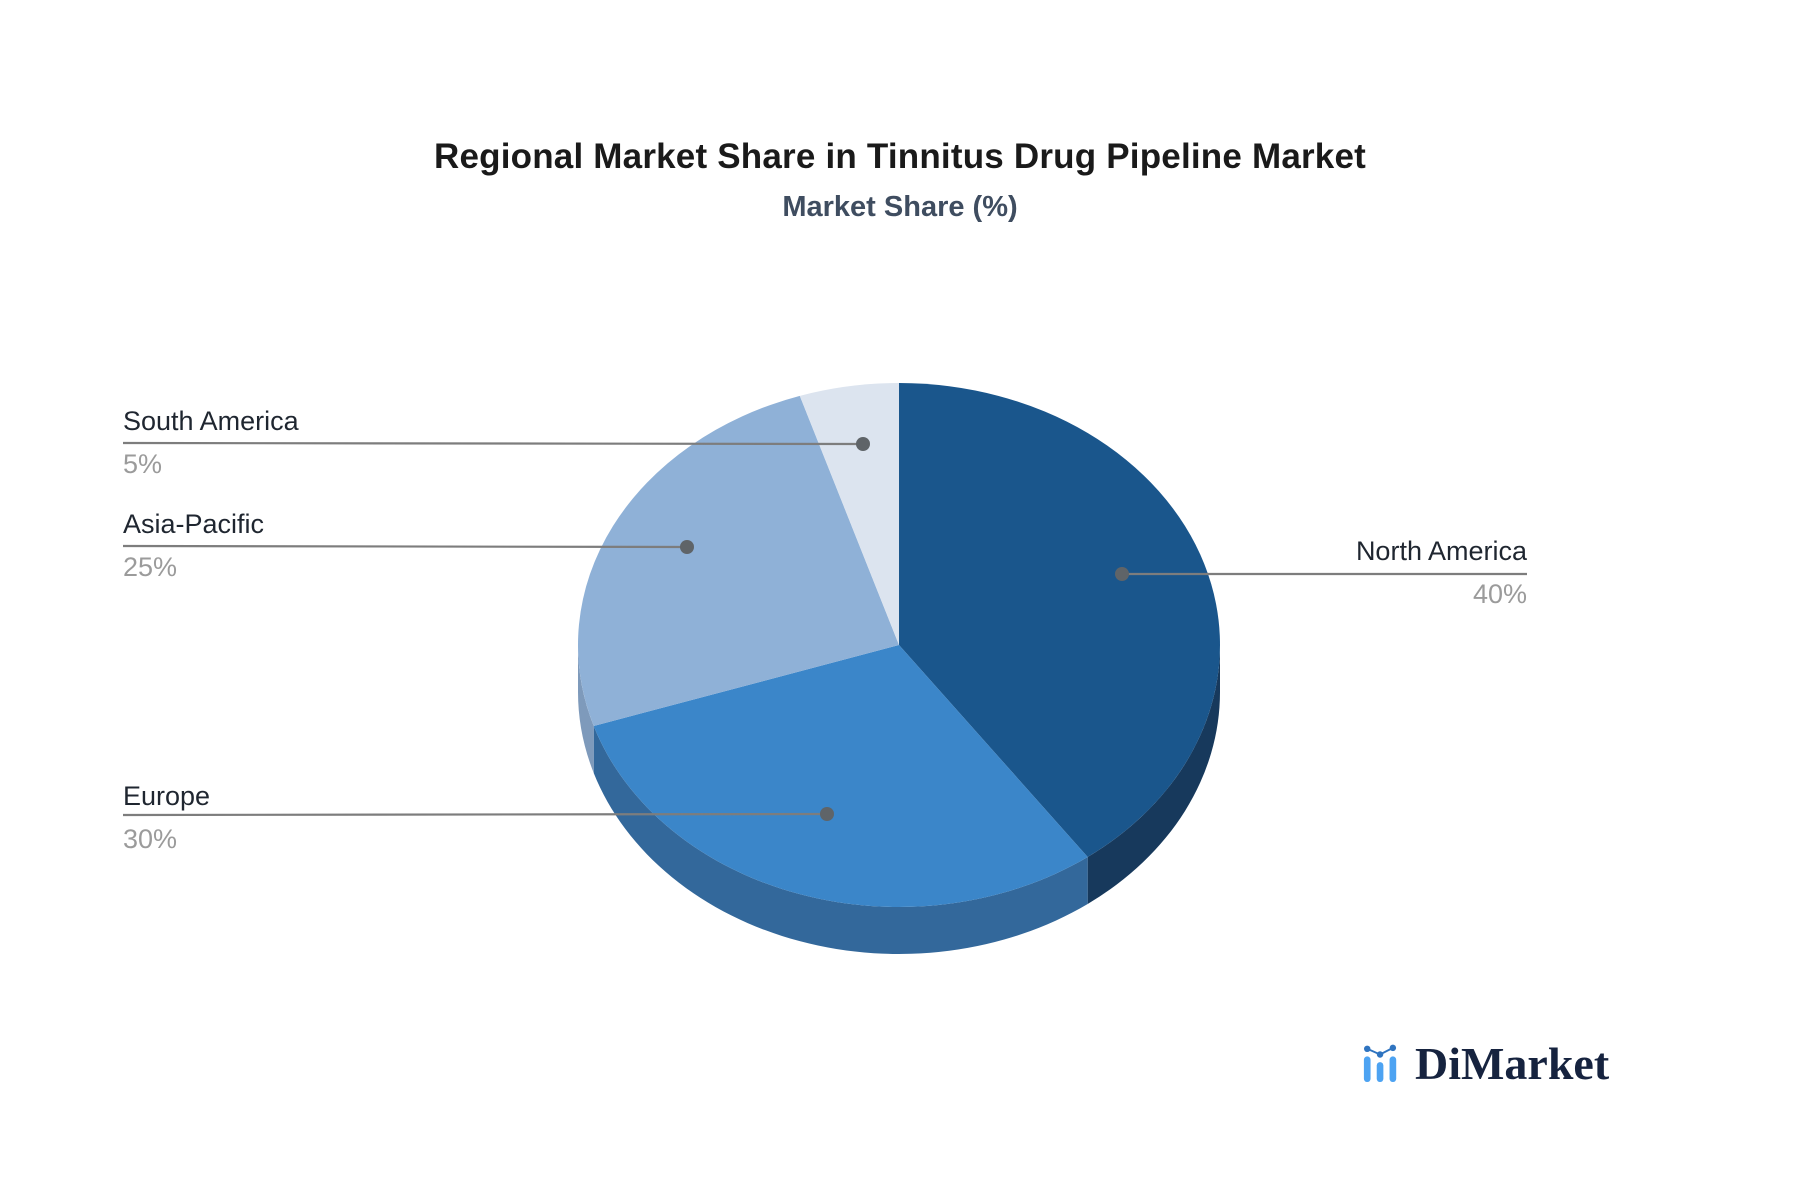 The image size is (1800, 1196). I want to click on callout-asia-pacific: Asia-Pacific 25%, so click(193, 546).